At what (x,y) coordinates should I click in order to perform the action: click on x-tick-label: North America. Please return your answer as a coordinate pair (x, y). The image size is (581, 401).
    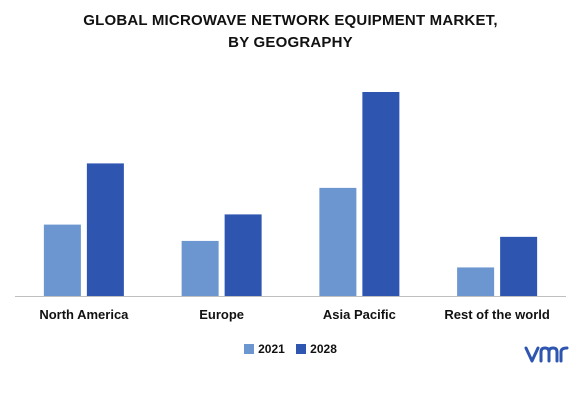
    Looking at the image, I should click on (84, 314).